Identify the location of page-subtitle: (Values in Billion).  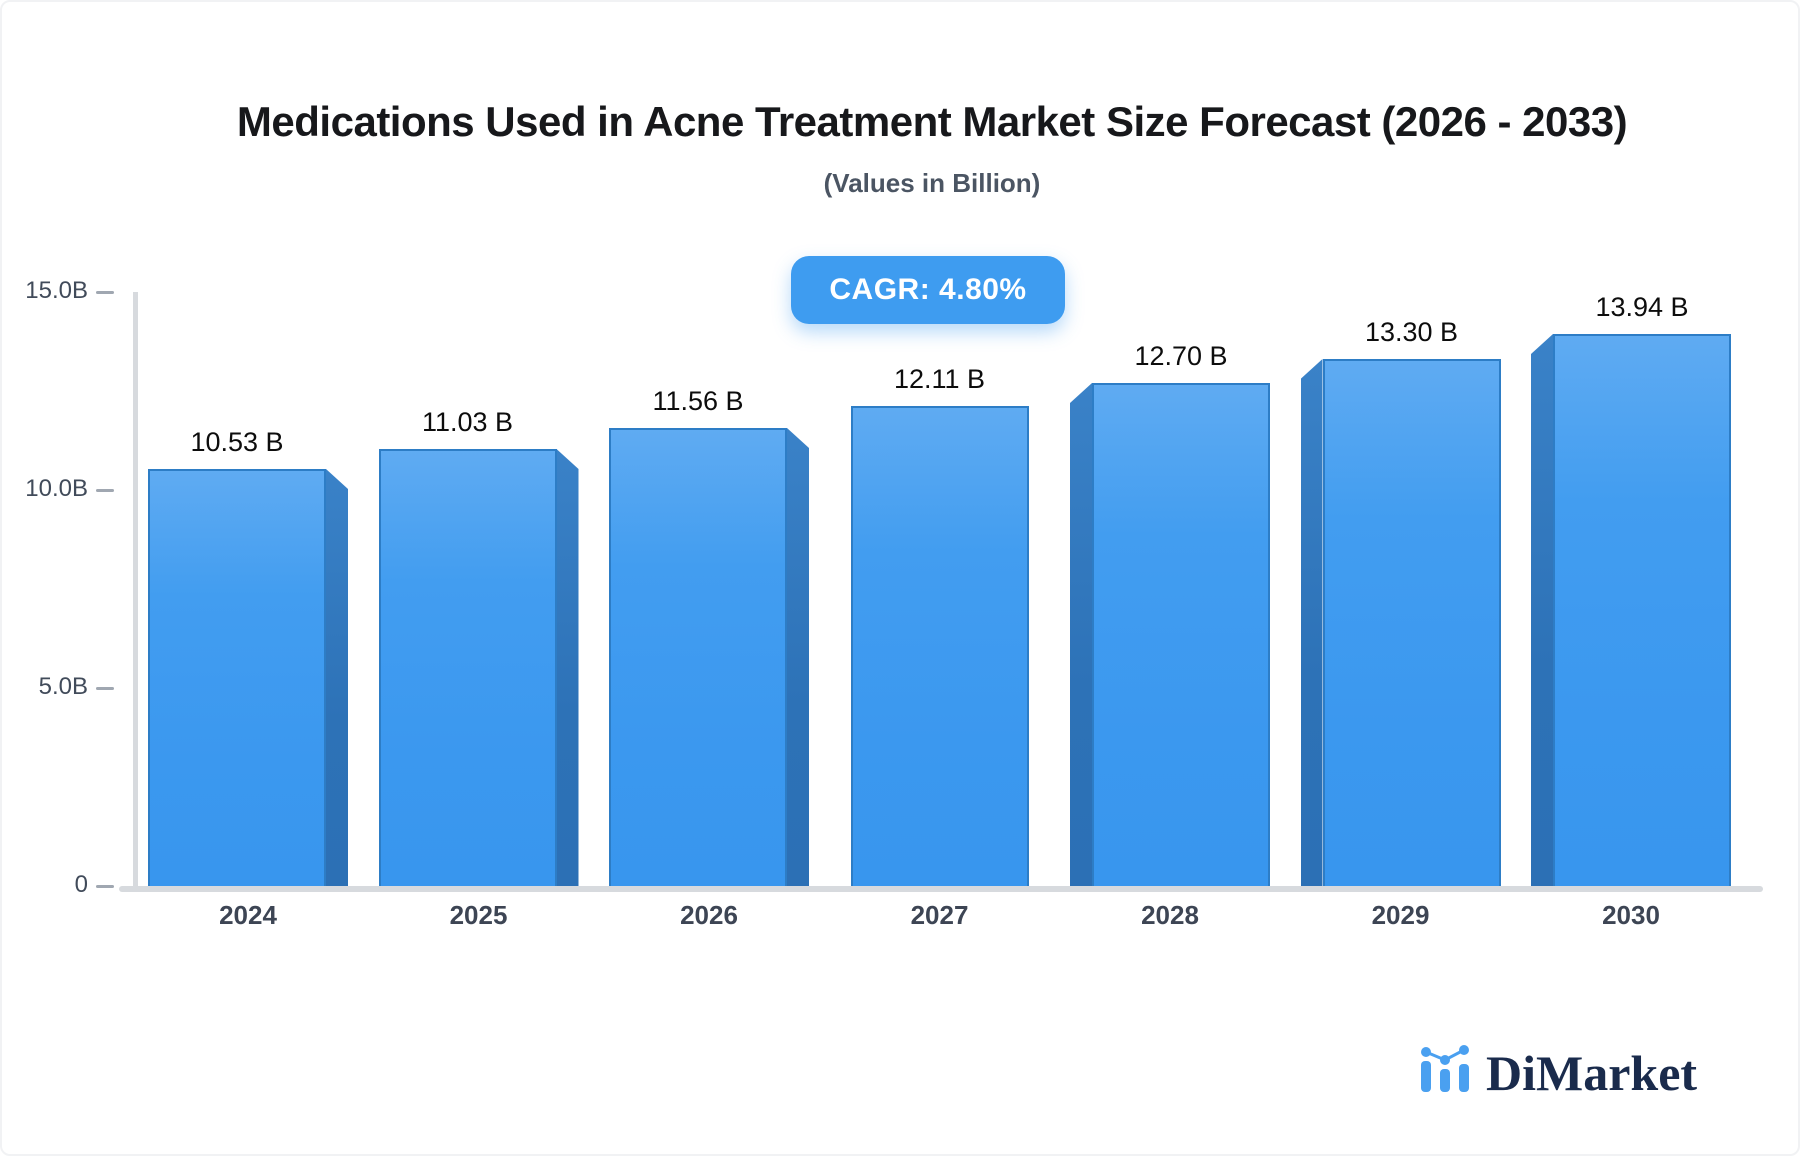
(932, 183).